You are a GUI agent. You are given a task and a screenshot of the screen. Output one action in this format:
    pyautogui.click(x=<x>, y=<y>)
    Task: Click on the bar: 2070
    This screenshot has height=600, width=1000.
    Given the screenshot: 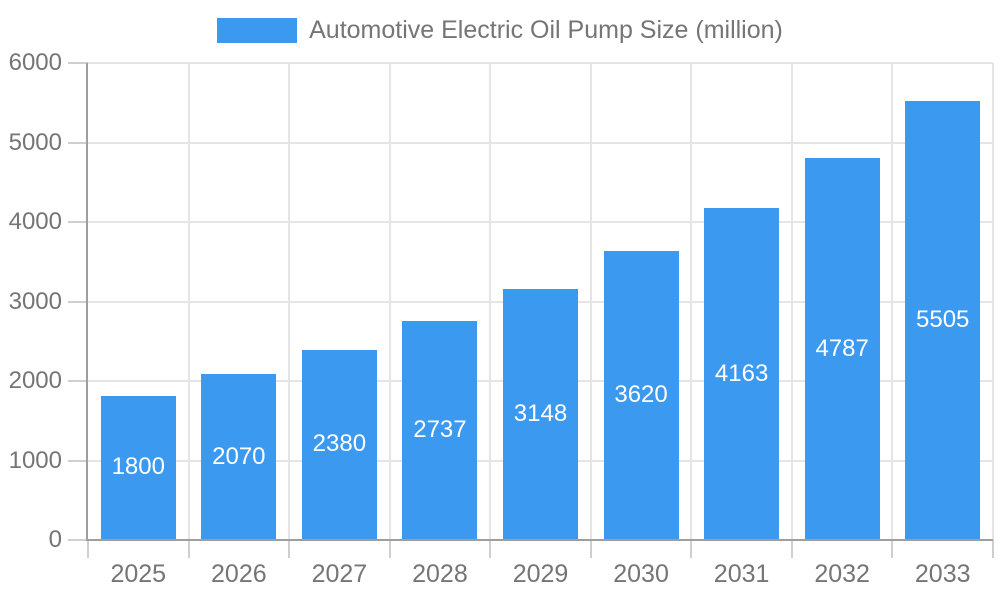 What is the action you would take?
    pyautogui.click(x=239, y=456)
    